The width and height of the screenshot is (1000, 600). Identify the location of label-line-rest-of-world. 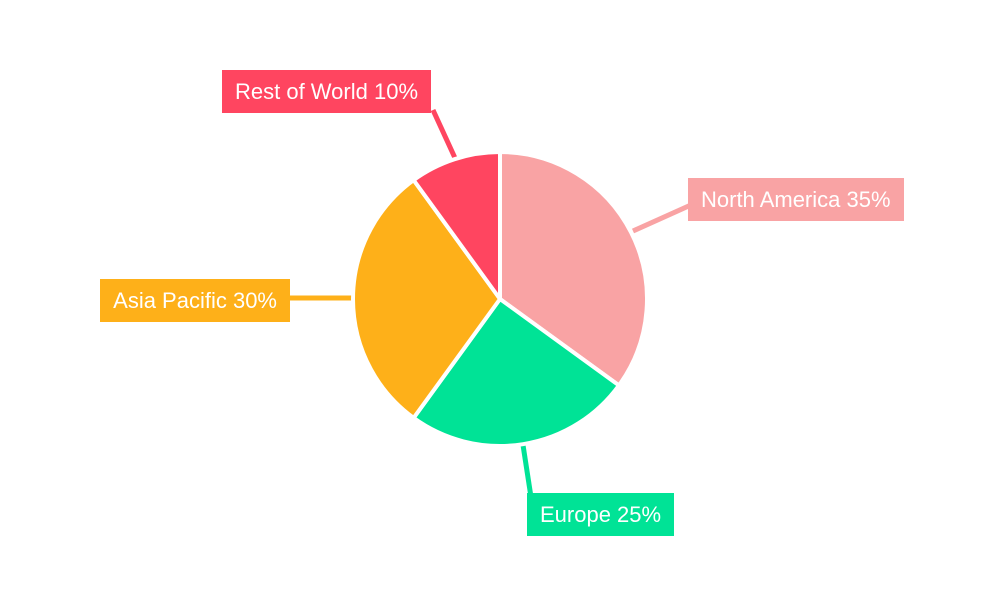
(444, 134).